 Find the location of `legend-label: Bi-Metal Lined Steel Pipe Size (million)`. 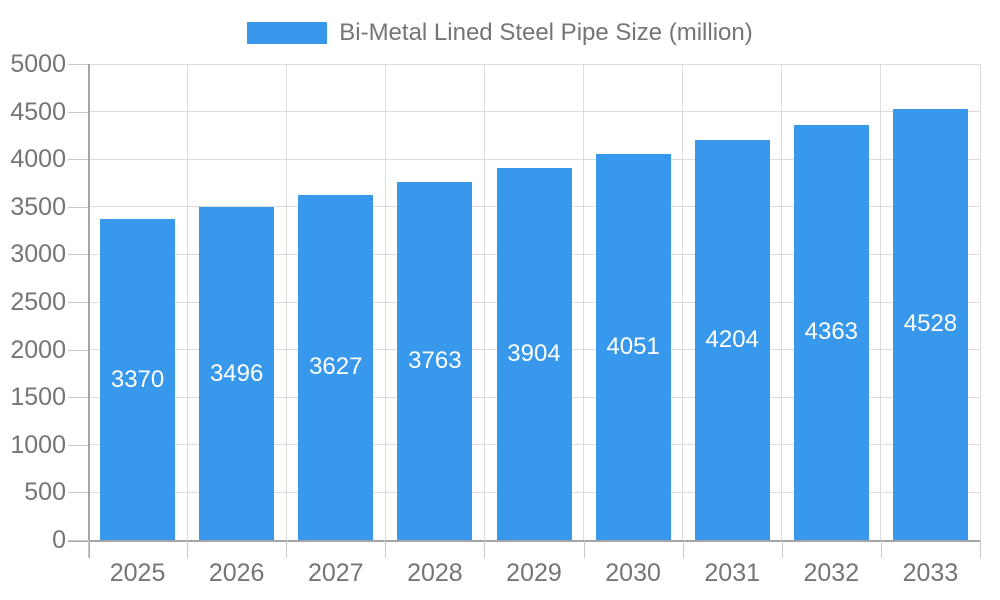

legend-label: Bi-Metal Lined Steel Pipe Size (million) is located at coordinates (546, 32).